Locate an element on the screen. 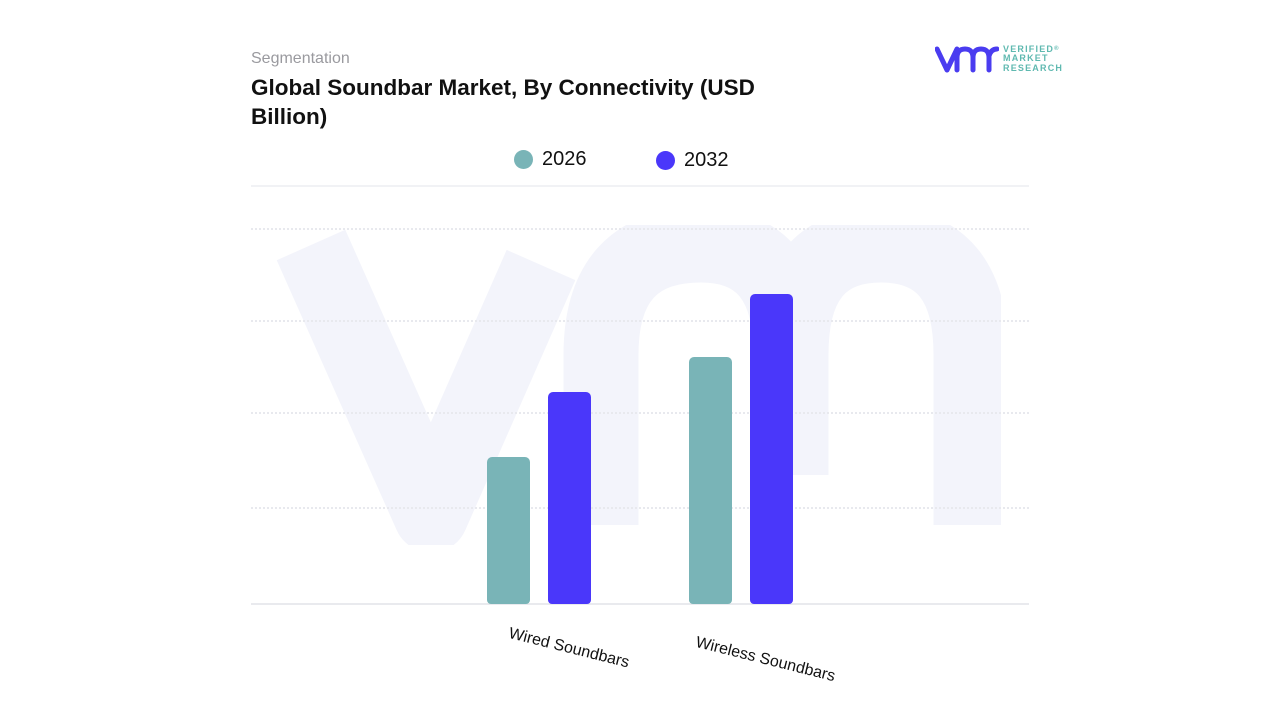 The width and height of the screenshot is (1280, 720). vmr-logo: VERIFIED® MARKET RESEARCH is located at coordinates (999, 59).